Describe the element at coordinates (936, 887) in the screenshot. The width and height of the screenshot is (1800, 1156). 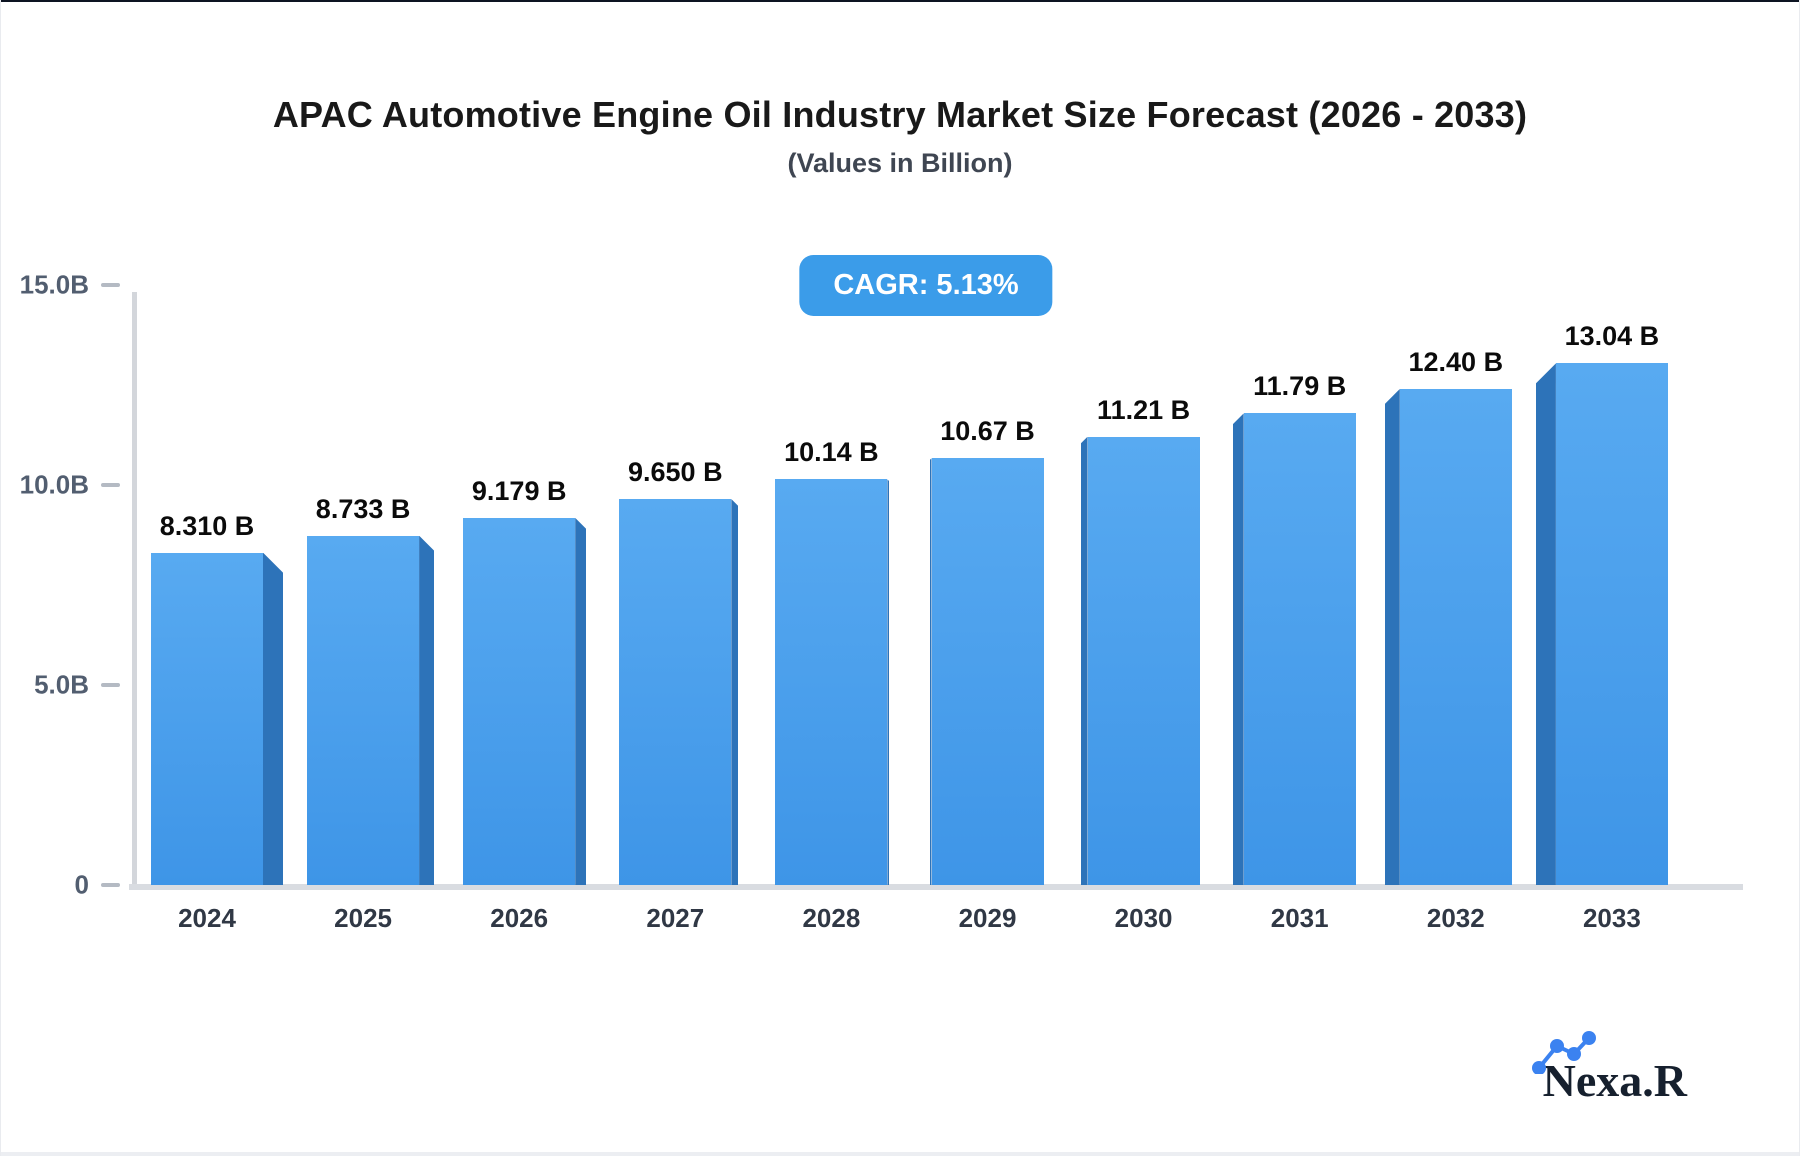
I see `x-axis-line` at that location.